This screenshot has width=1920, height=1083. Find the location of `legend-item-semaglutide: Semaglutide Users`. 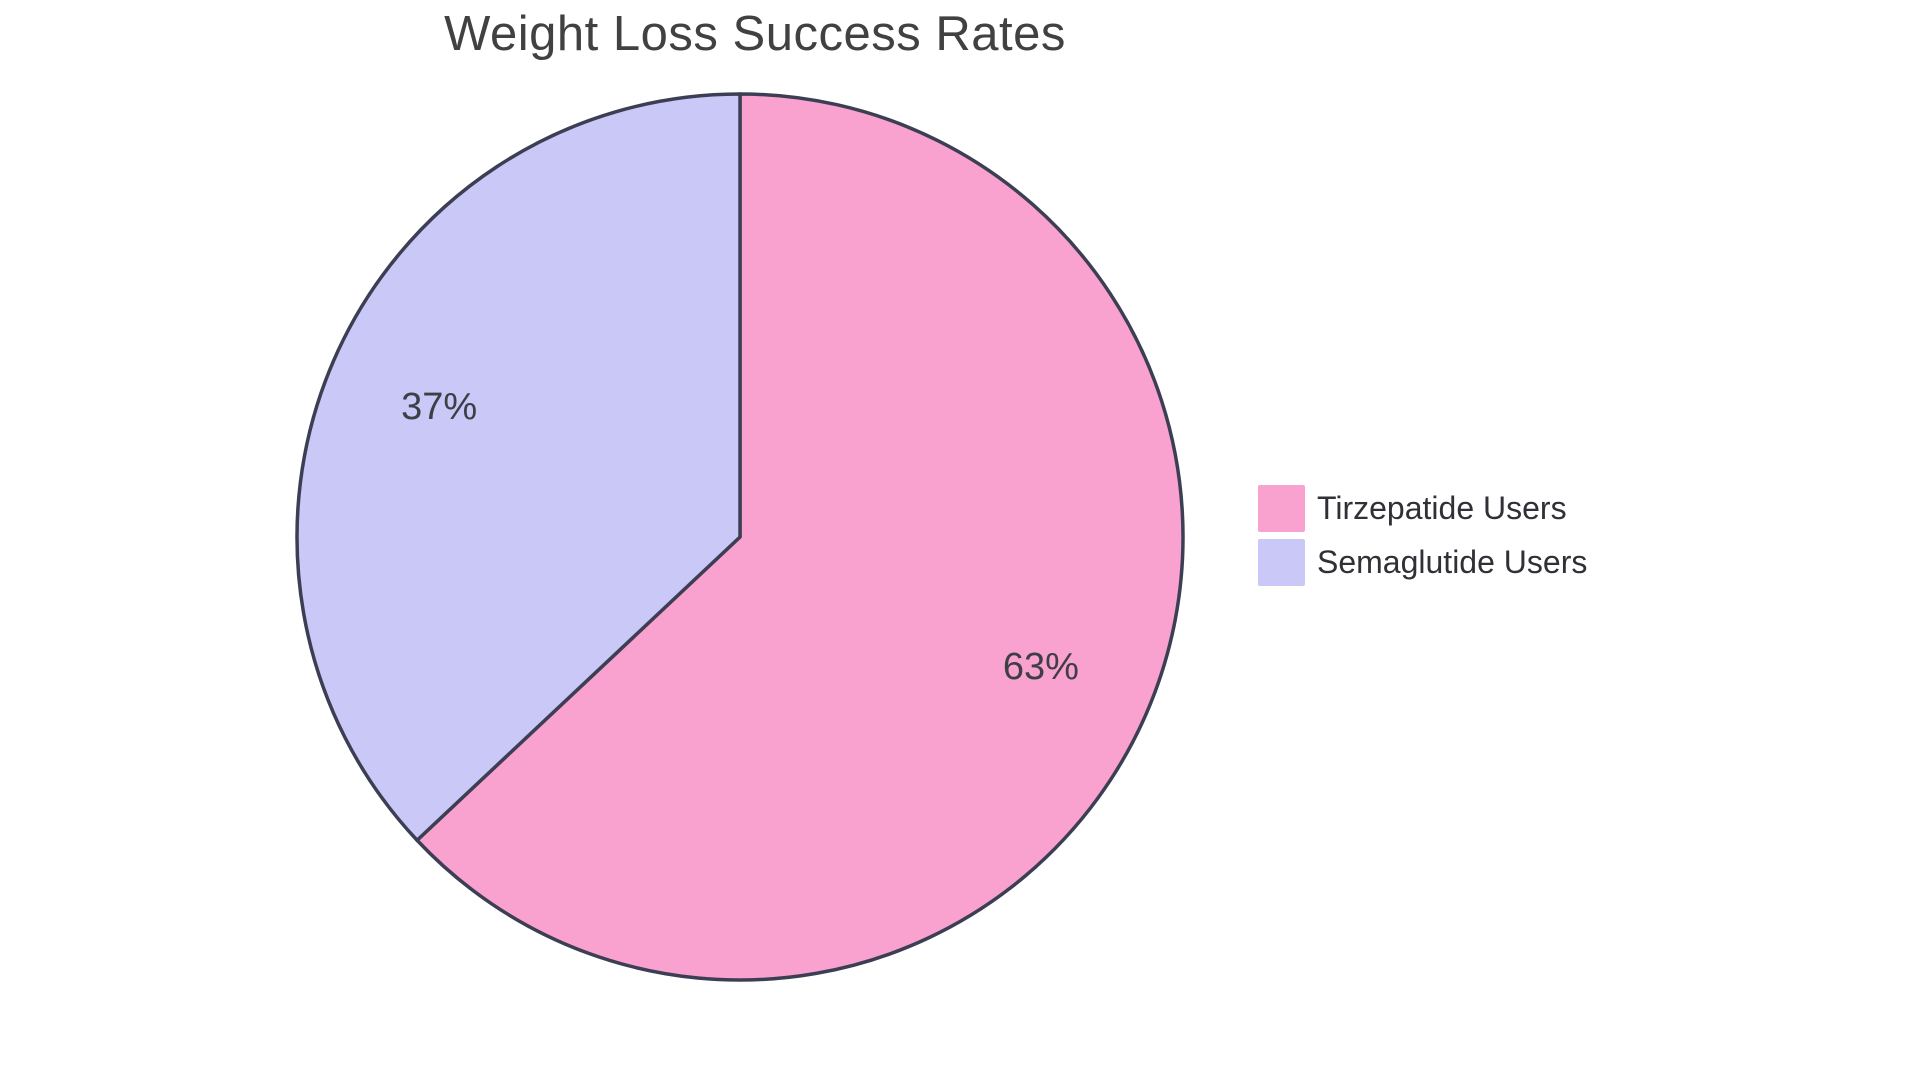

legend-item-semaglutide: Semaglutide Users is located at coordinates (1422, 562).